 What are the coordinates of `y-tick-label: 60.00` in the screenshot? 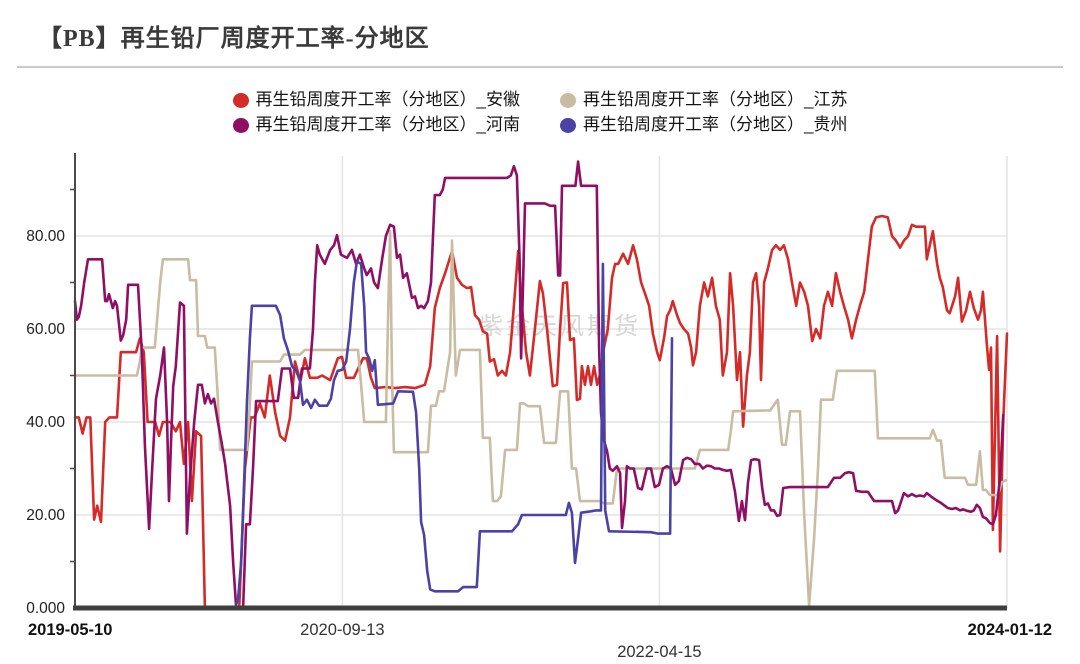 It's located at (45, 329).